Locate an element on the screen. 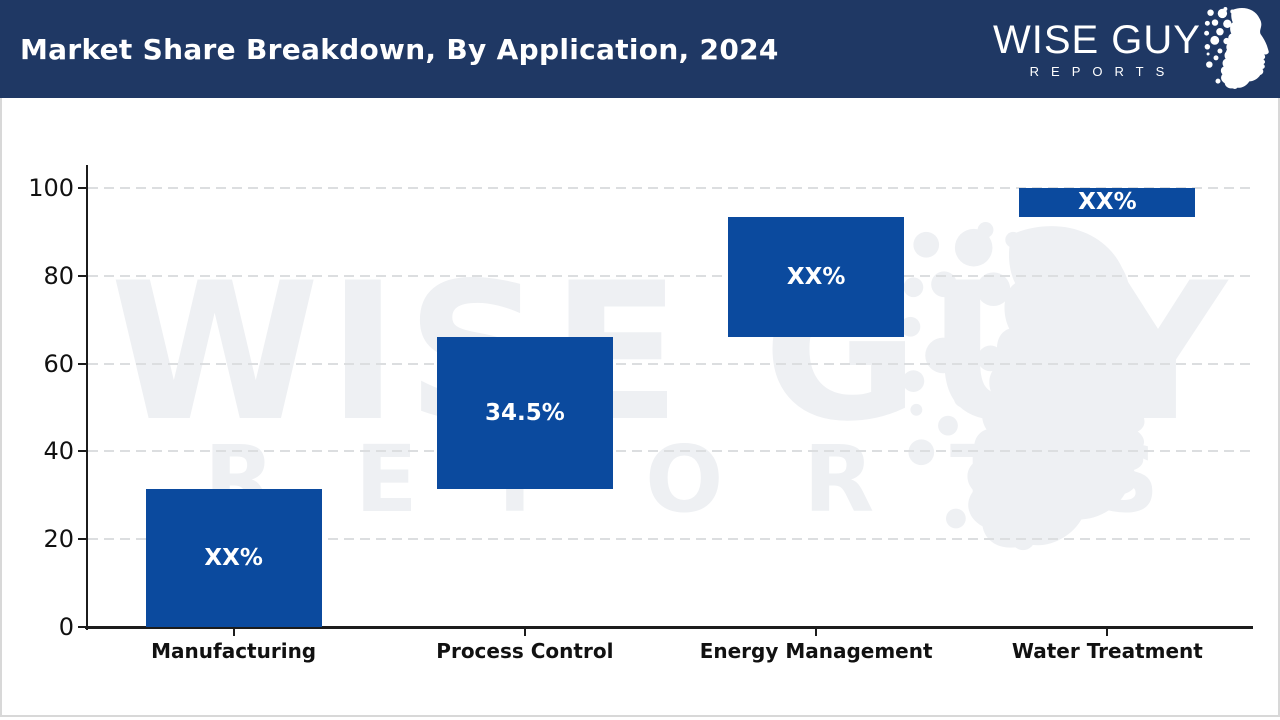 This screenshot has width=1280, height=720. x-tick-mark-process-control is located at coordinates (524, 631).